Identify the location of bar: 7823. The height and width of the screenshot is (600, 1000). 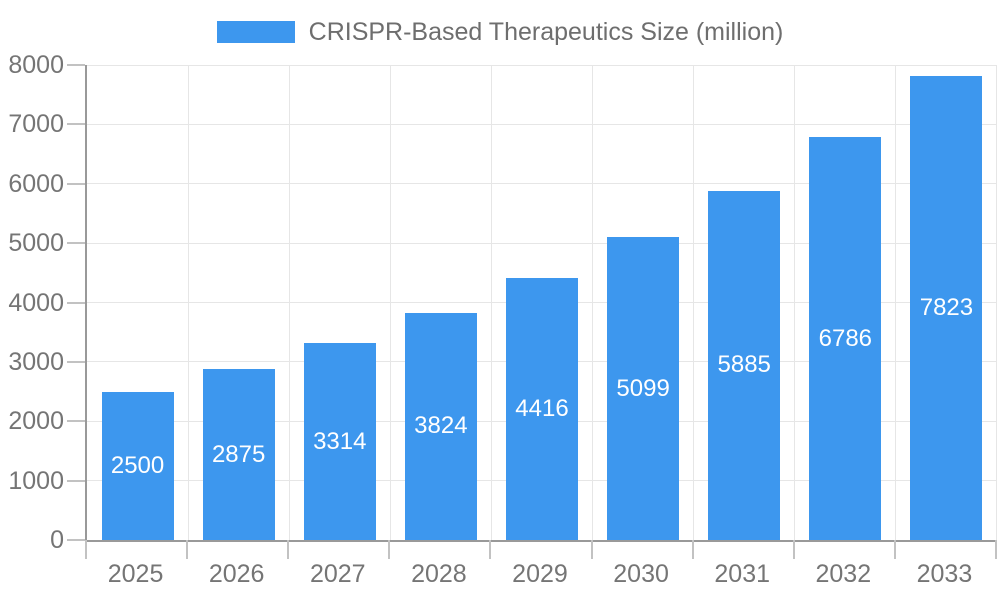
(946, 307).